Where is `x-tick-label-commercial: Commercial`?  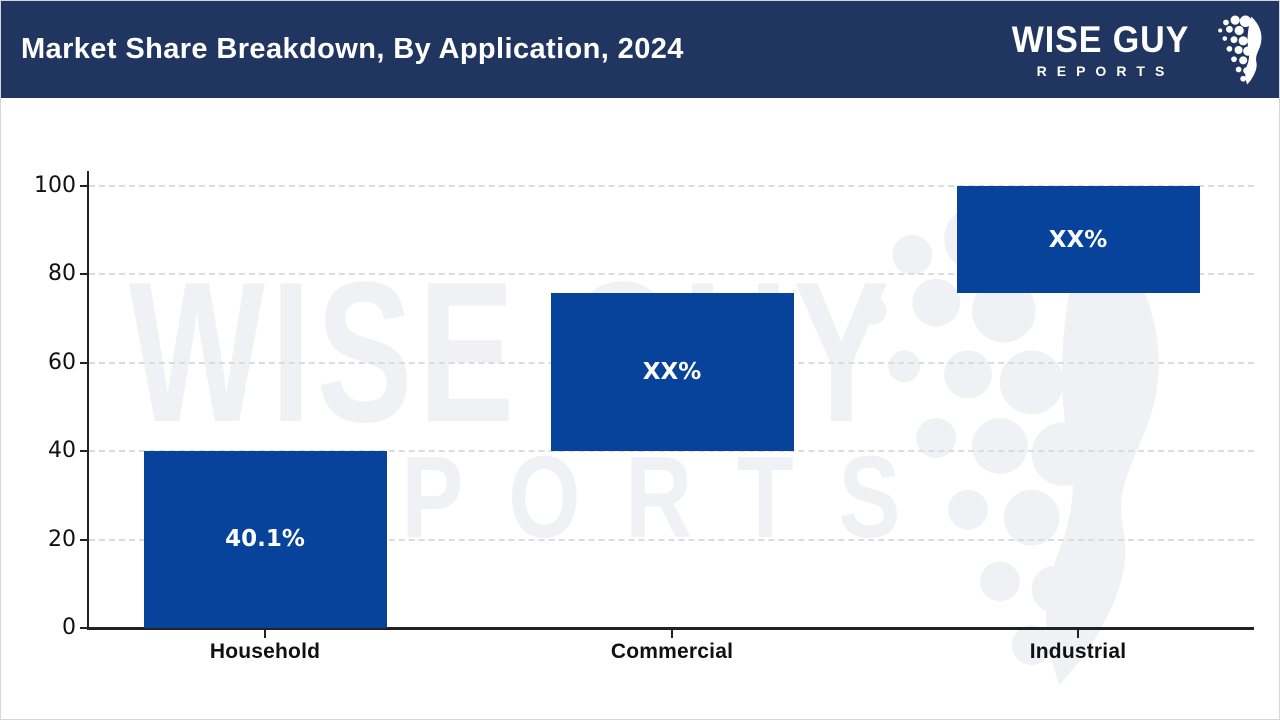
x-tick-label-commercial: Commercial is located at coordinates (672, 651).